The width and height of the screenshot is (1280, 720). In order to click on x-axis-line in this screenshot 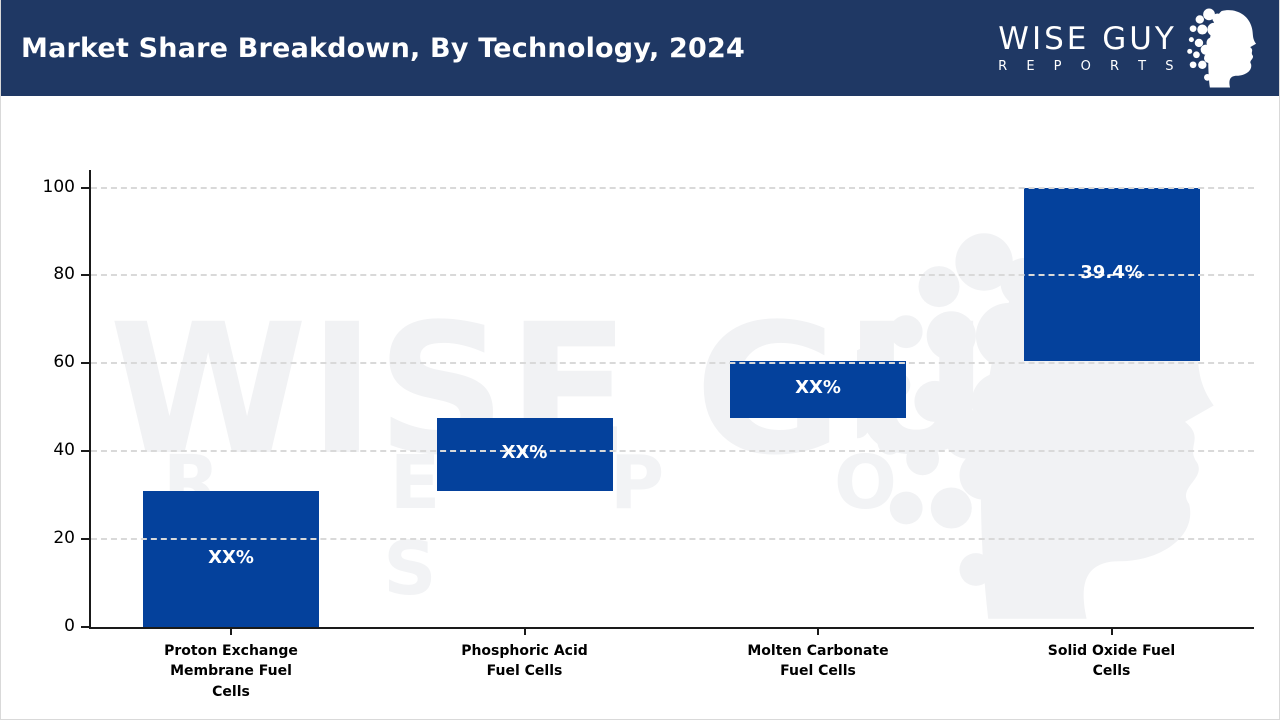, I will do `click(671, 628)`.